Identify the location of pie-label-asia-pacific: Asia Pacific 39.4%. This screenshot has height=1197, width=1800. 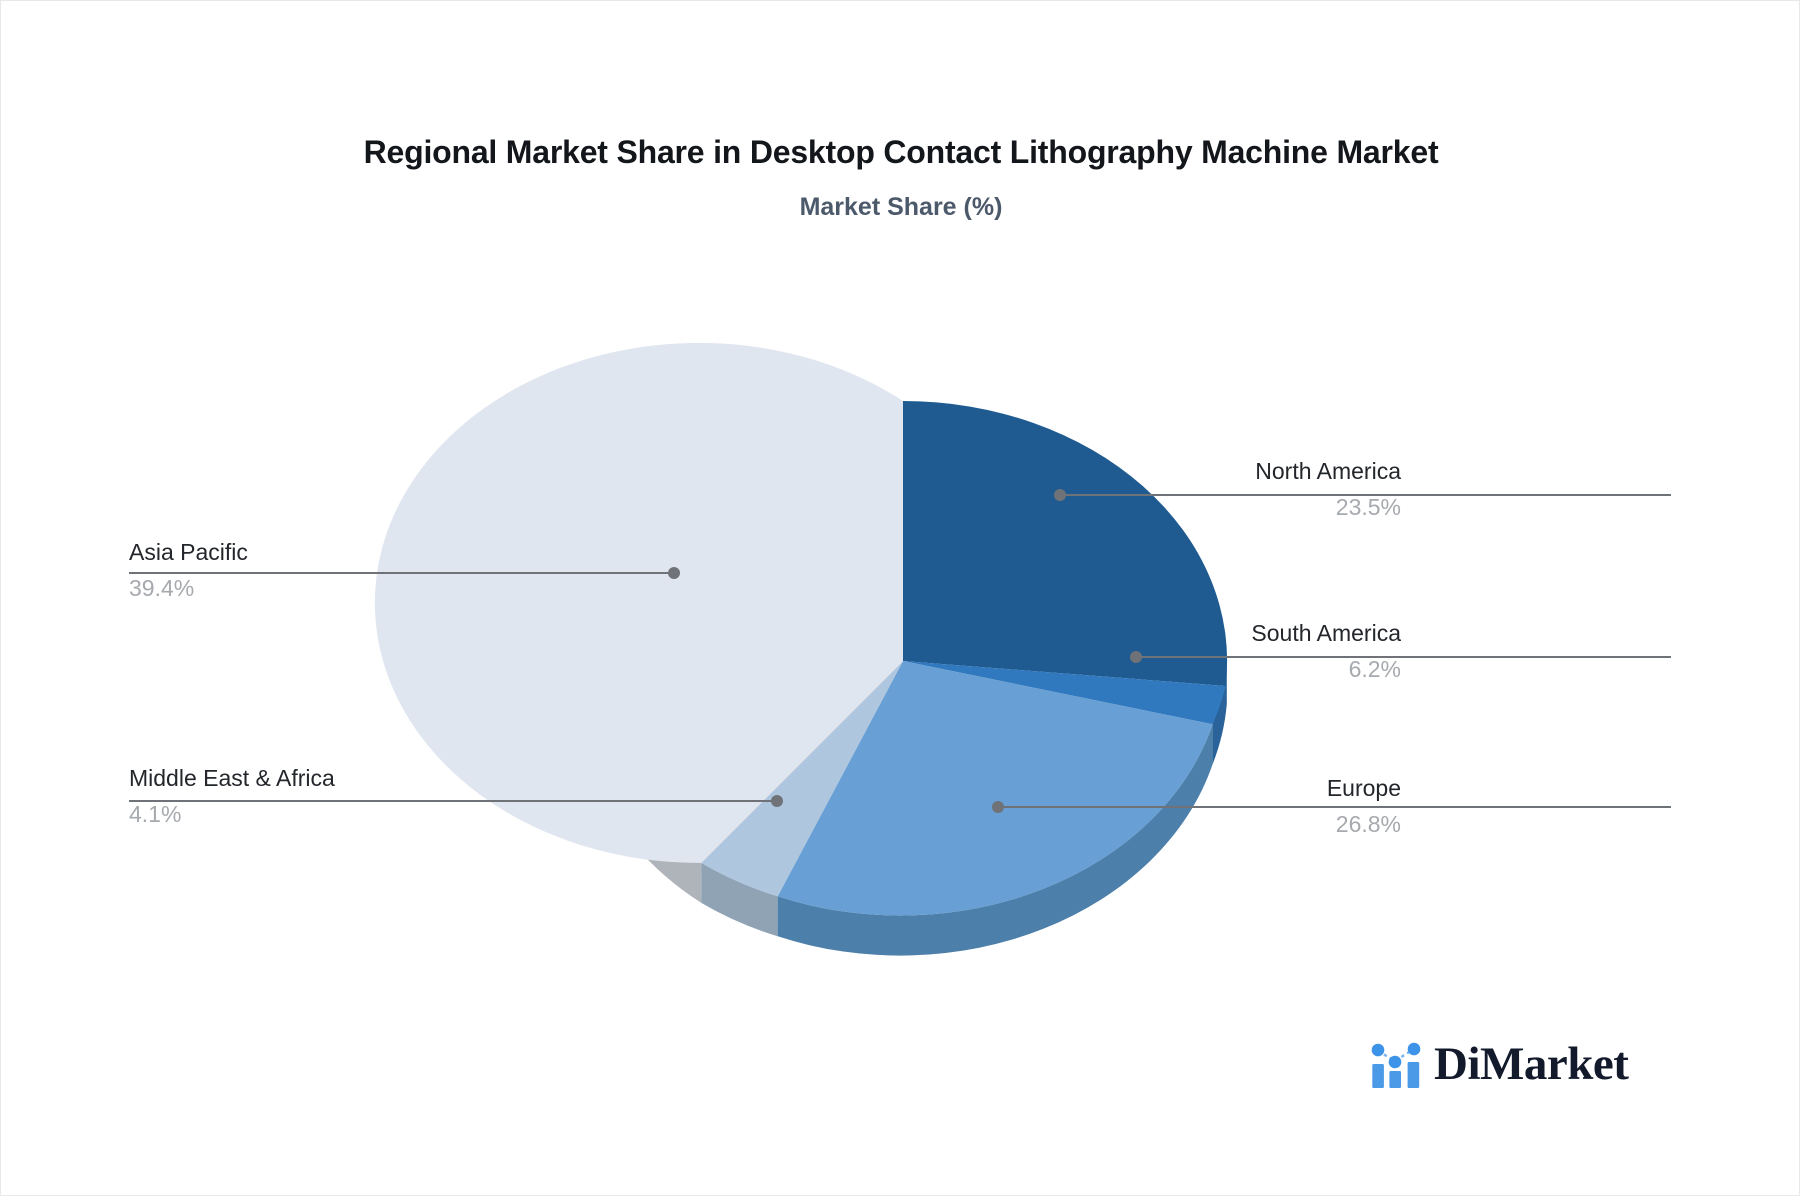
(188, 570).